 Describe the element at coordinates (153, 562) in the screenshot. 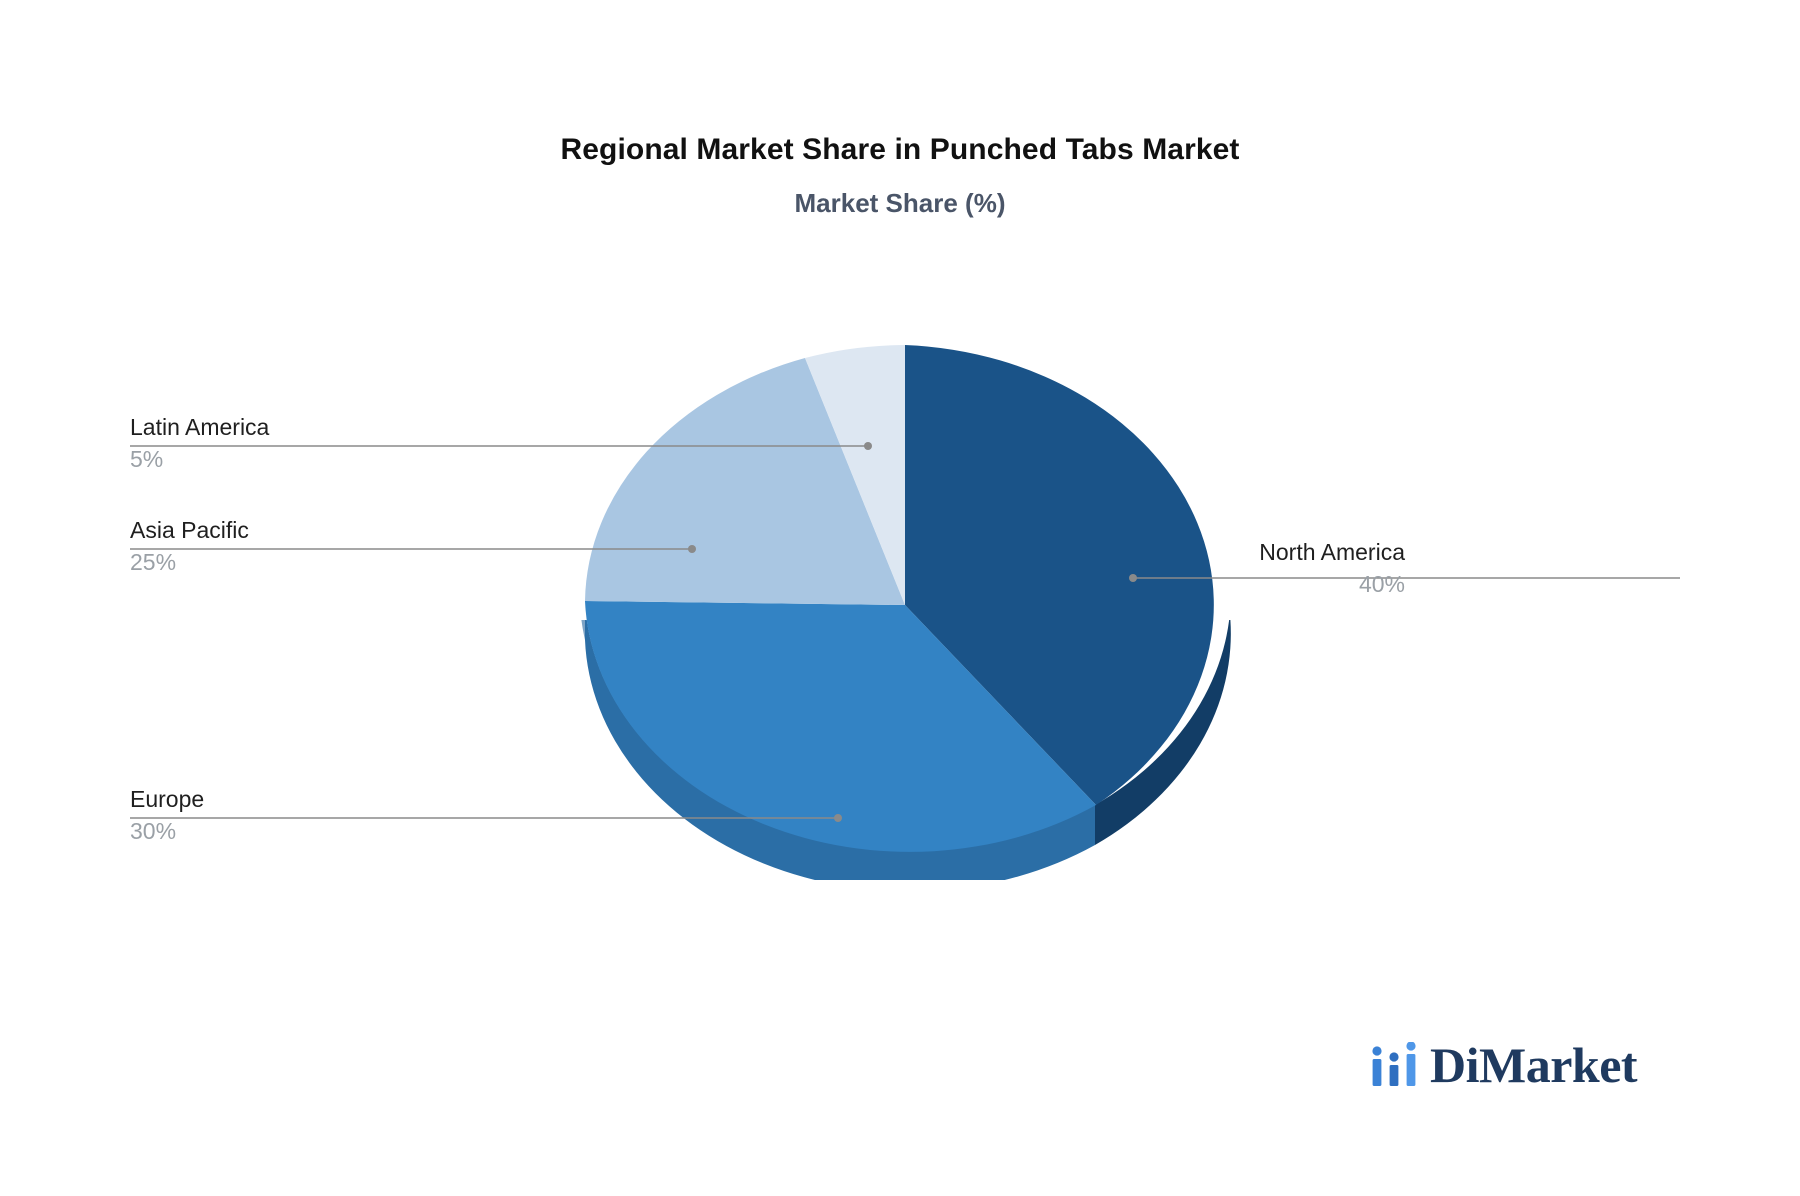

I see `callout-value-asia-pacific: 25%` at that location.